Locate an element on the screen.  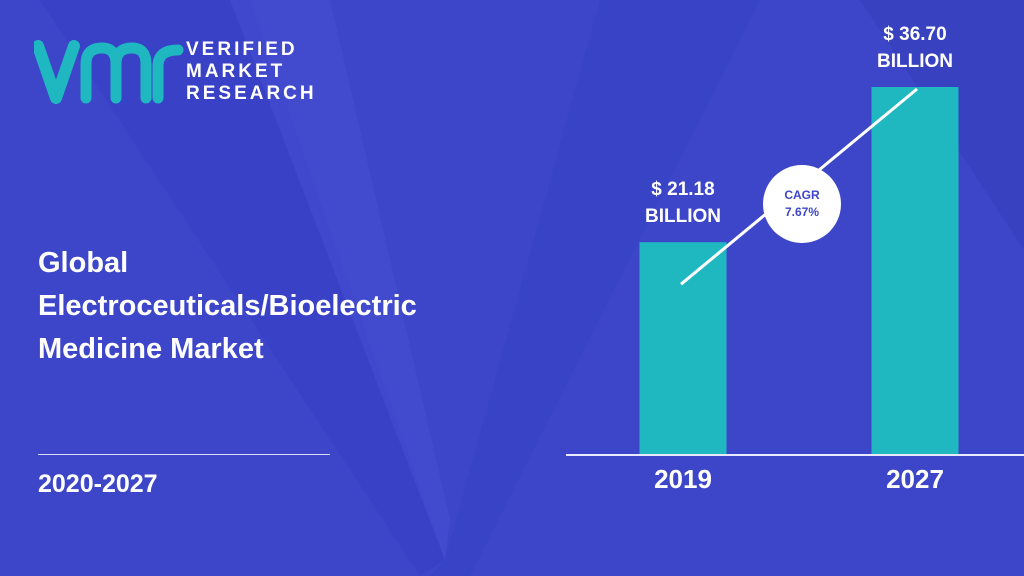
title-line-1: Global is located at coordinates (83, 263).